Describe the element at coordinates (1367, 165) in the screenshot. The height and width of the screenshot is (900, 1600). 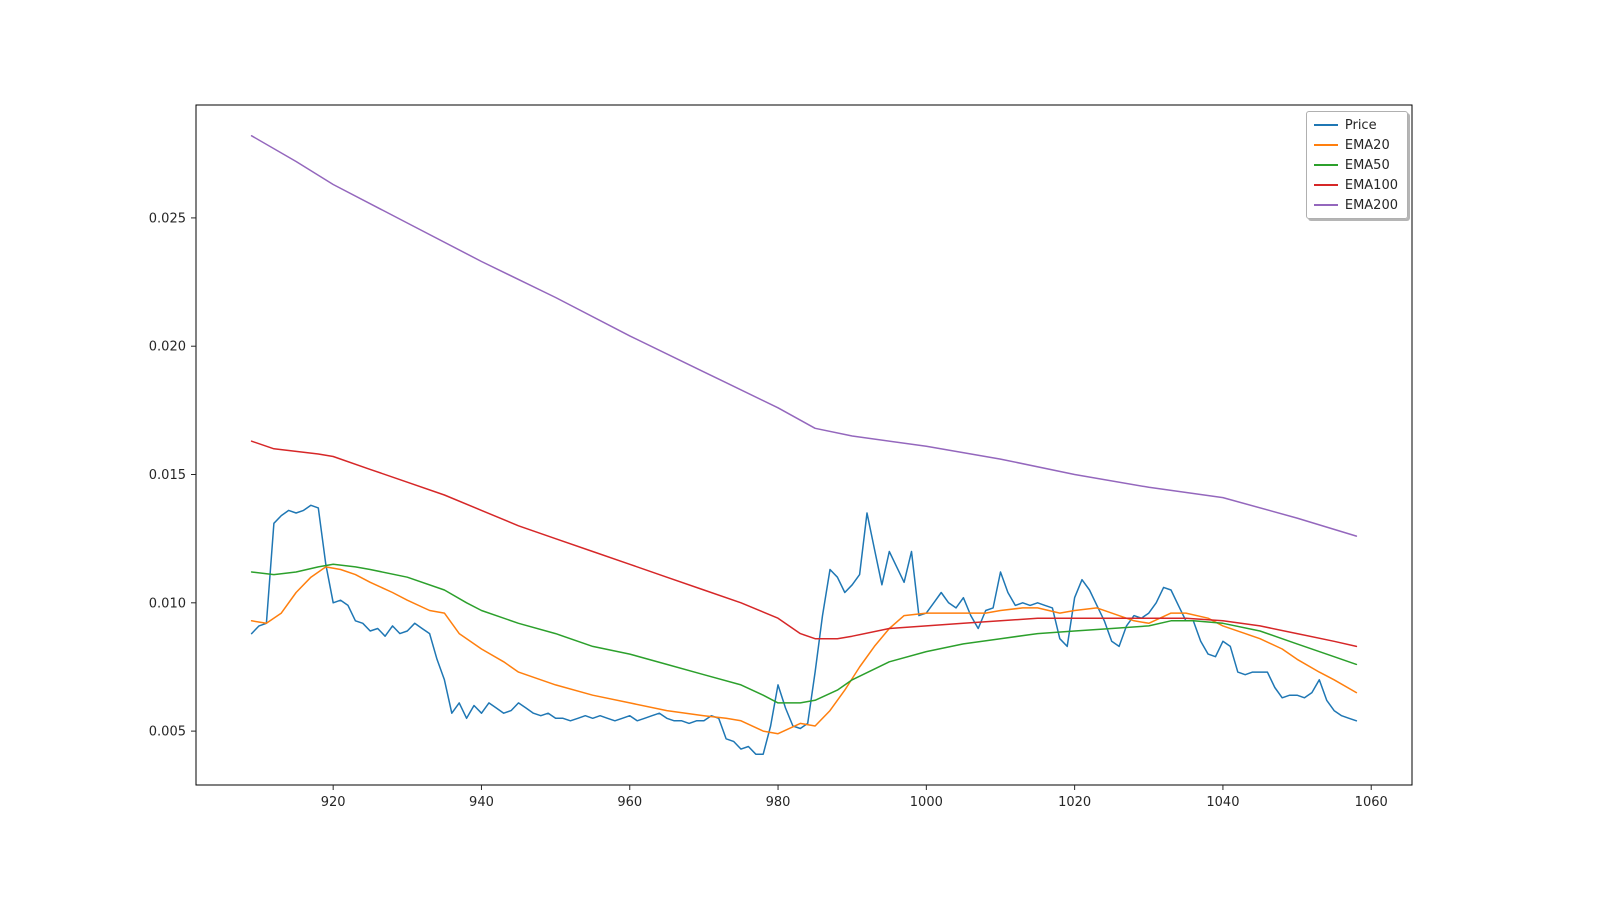
I see `legend-label: EMA50` at that location.